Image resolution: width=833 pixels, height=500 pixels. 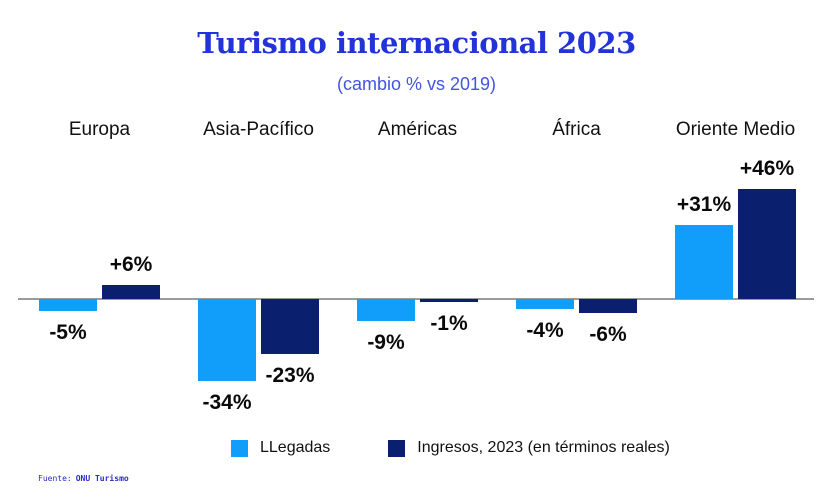 I want to click on category-label: Américas, so click(x=417, y=129).